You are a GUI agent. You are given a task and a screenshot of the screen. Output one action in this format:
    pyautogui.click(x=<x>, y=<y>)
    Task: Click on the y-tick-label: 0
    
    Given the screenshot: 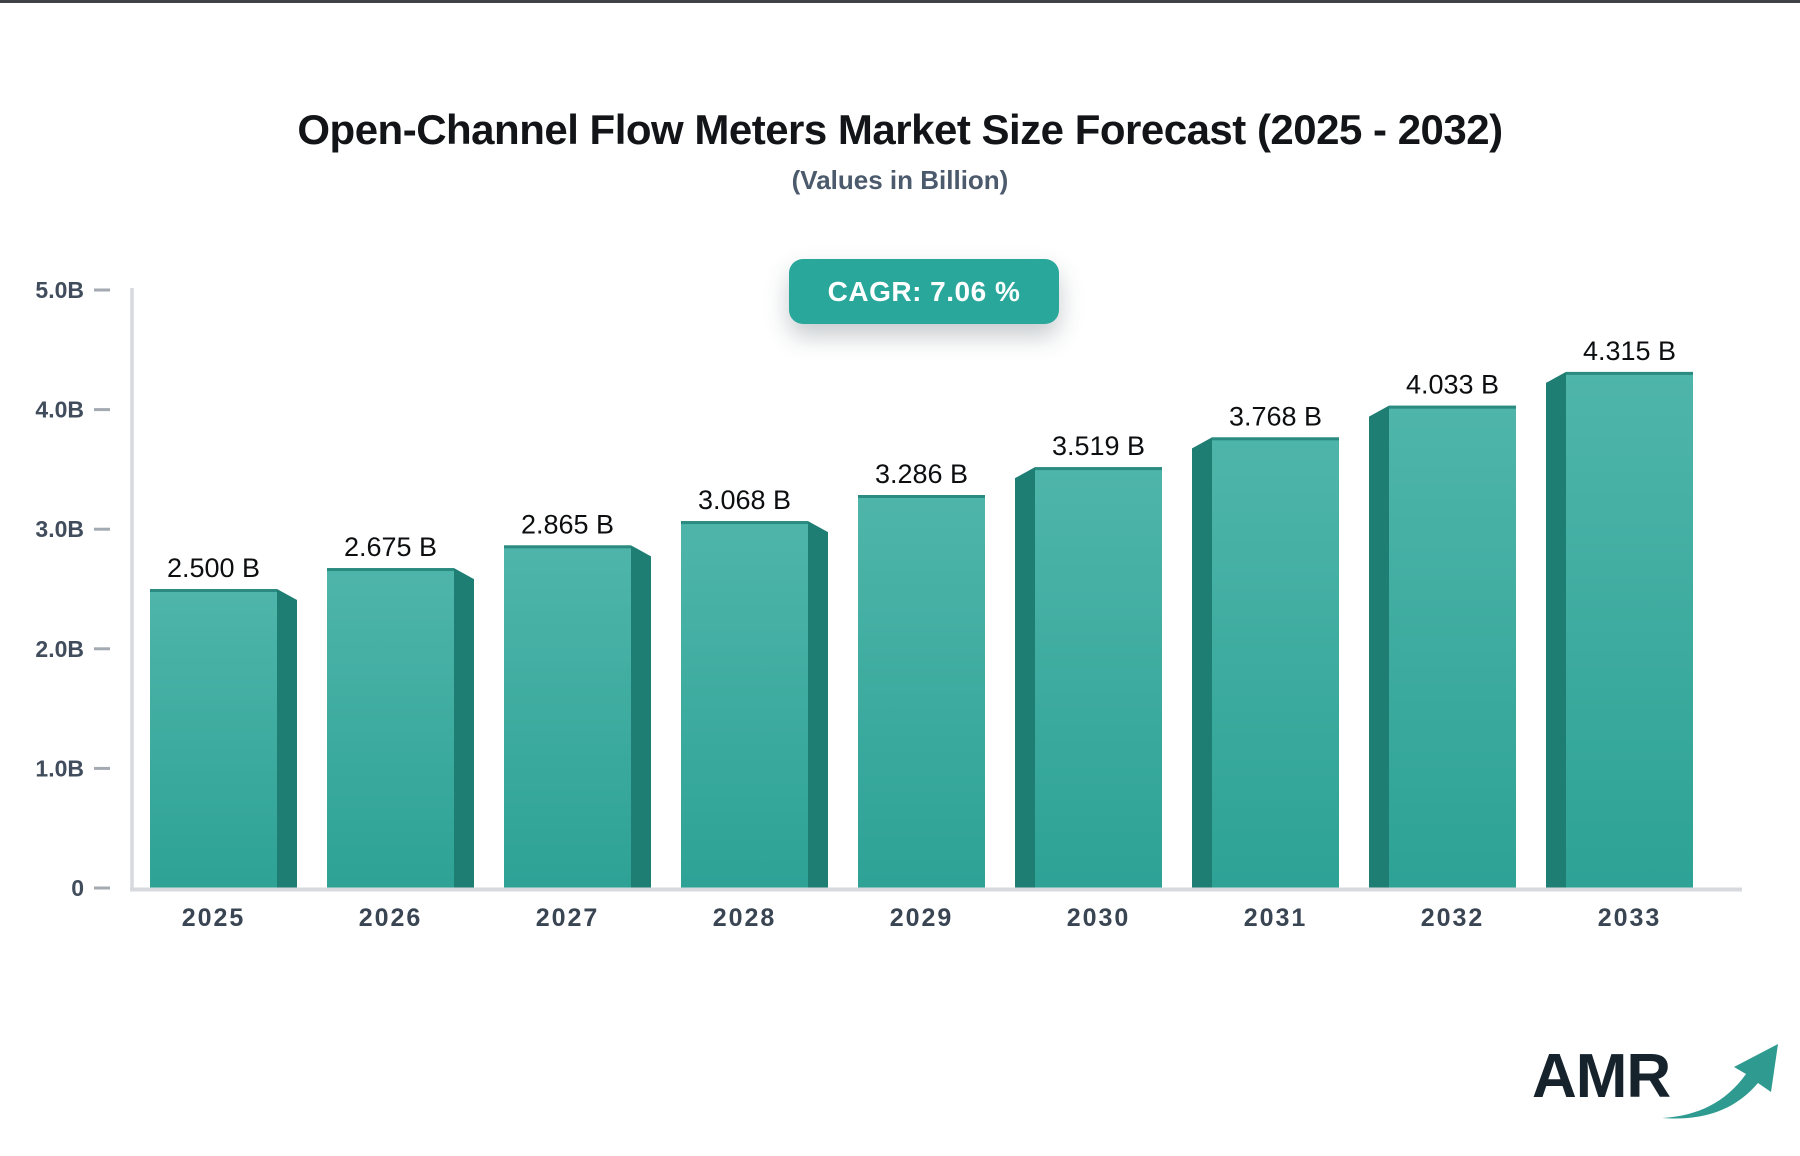 What is the action you would take?
    pyautogui.click(x=77, y=888)
    